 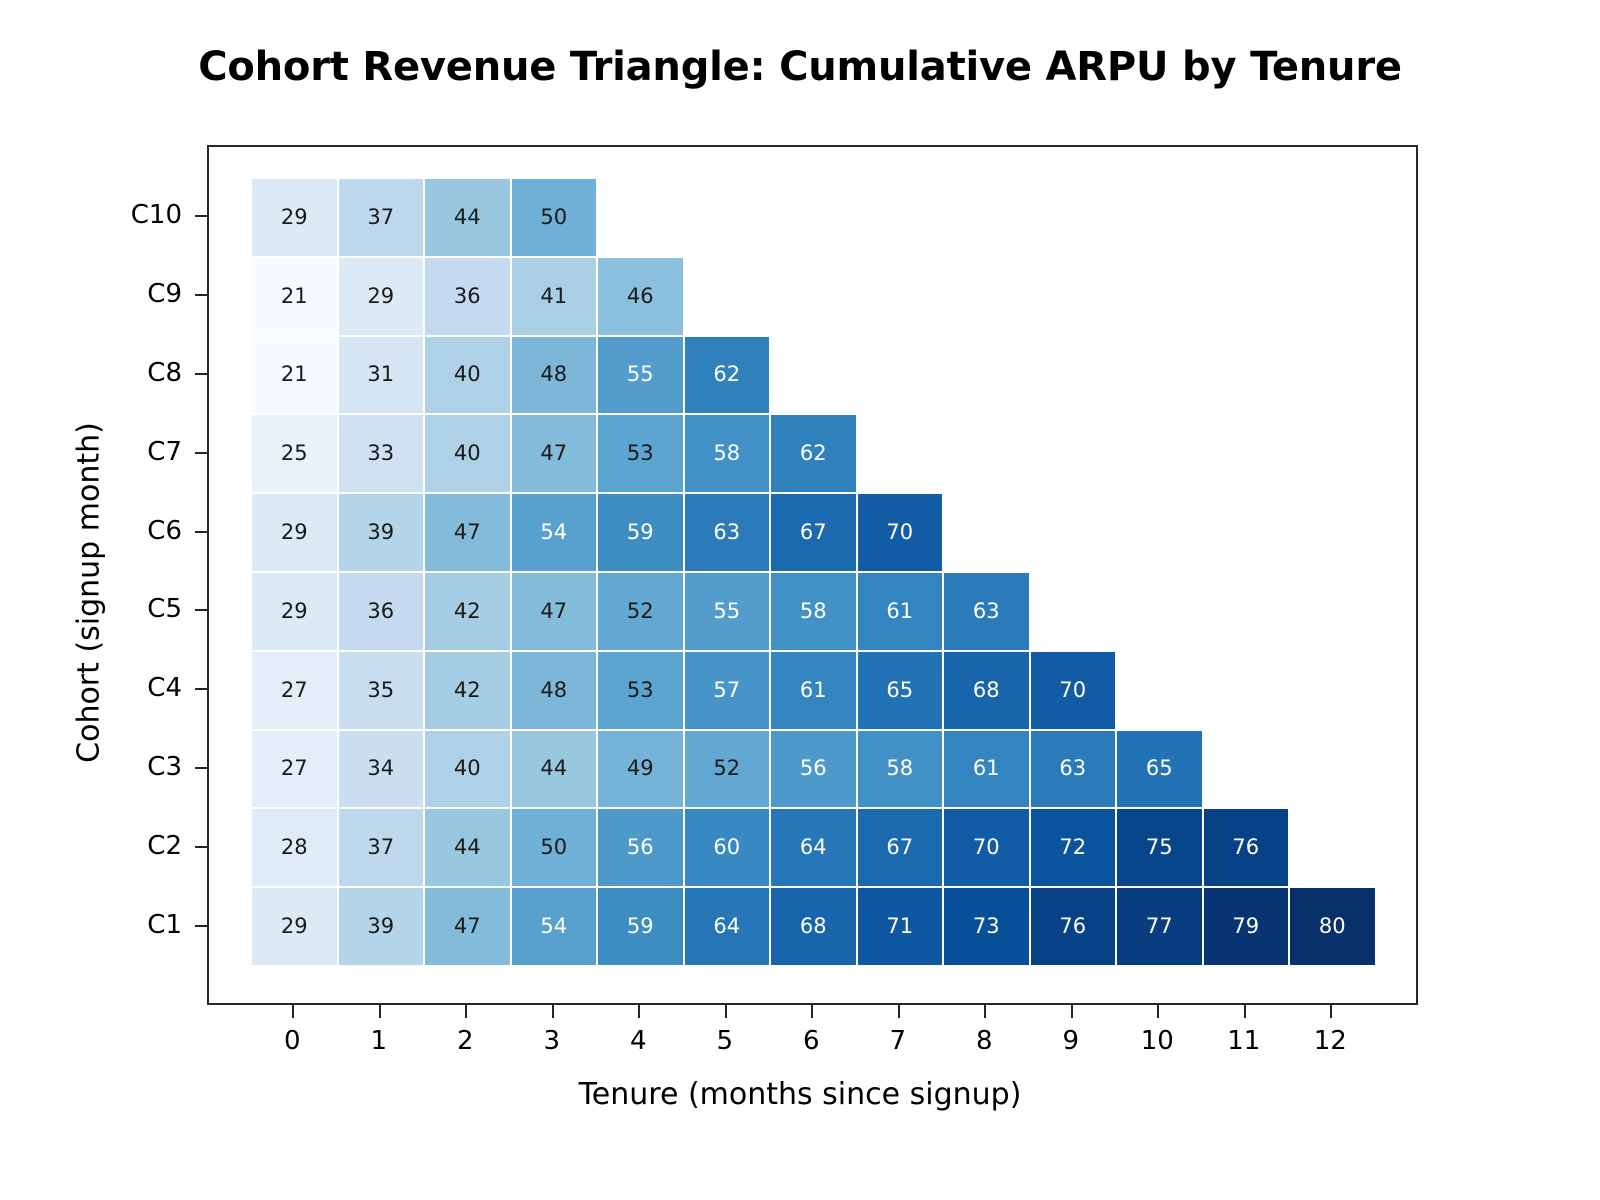 I want to click on heatmap-cell-value: 40, so click(x=467, y=374).